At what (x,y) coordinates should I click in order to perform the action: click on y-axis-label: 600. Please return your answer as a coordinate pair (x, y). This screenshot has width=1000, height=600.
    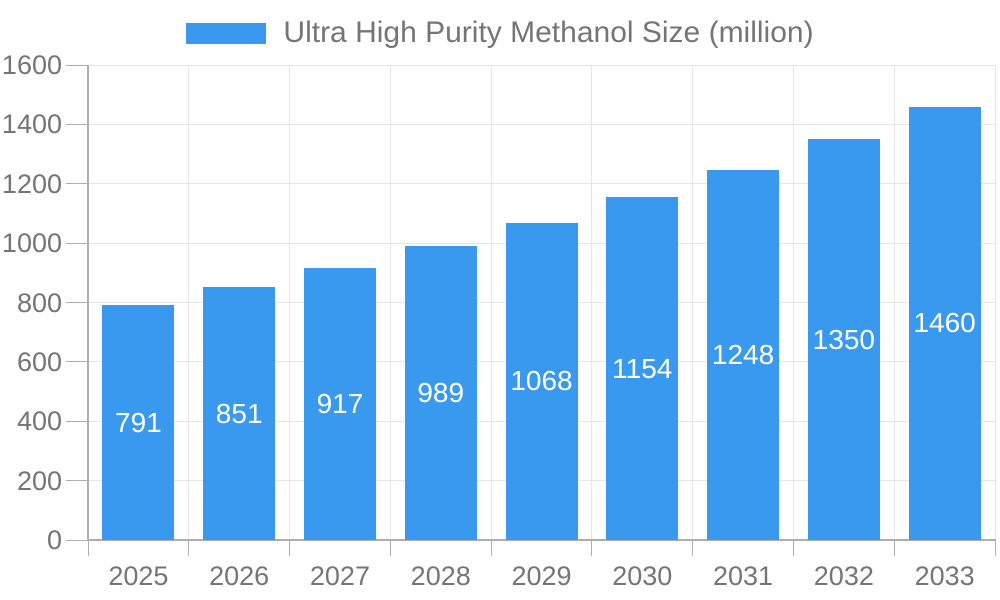
    Looking at the image, I should click on (39, 361).